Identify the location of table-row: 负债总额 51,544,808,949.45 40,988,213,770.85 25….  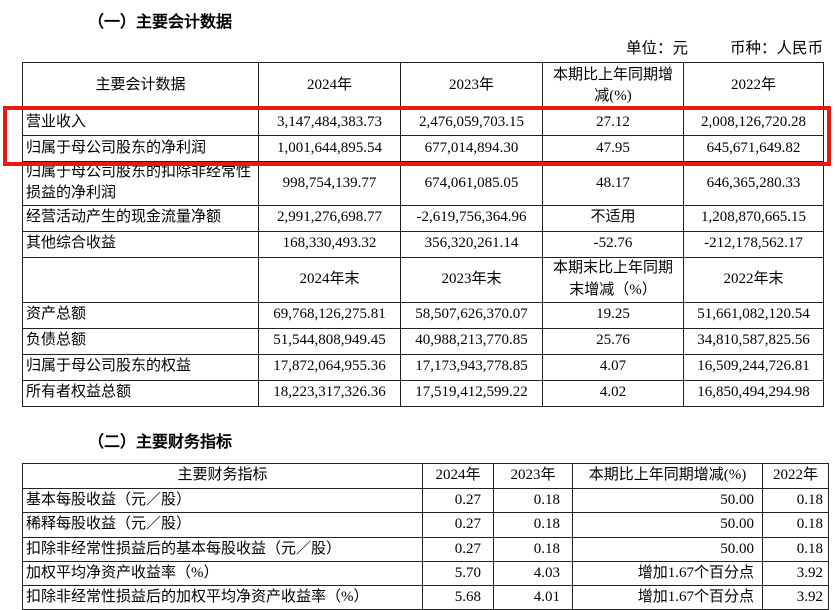
(423, 341).